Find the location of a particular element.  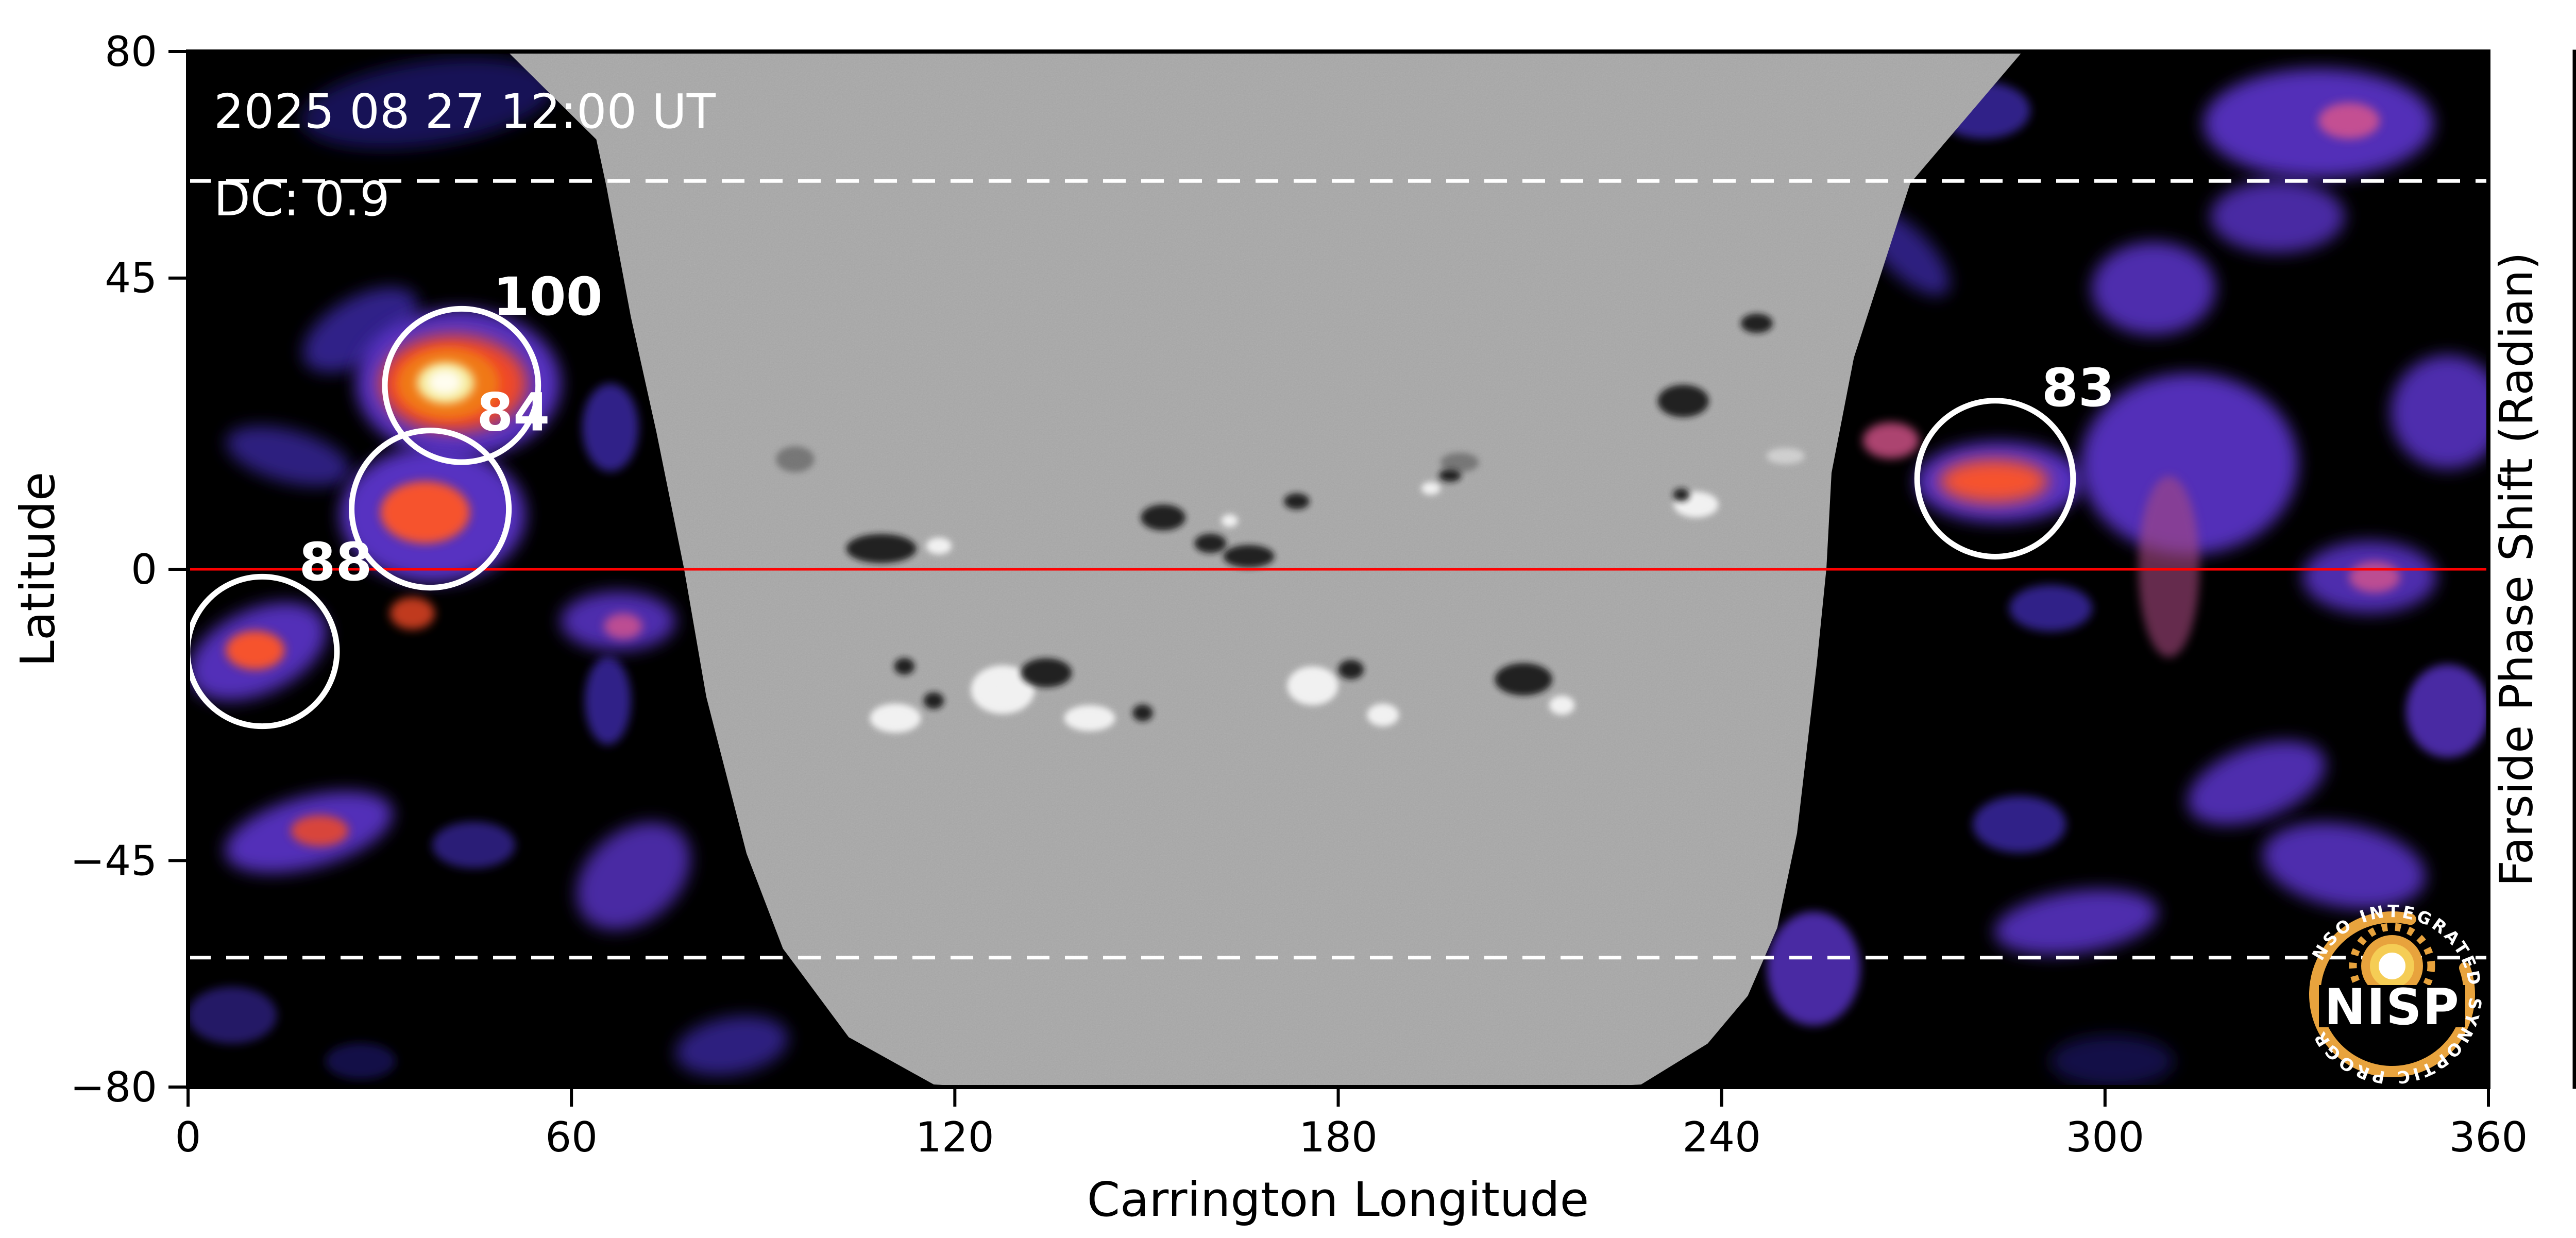

region-label: 84 is located at coordinates (513, 413).